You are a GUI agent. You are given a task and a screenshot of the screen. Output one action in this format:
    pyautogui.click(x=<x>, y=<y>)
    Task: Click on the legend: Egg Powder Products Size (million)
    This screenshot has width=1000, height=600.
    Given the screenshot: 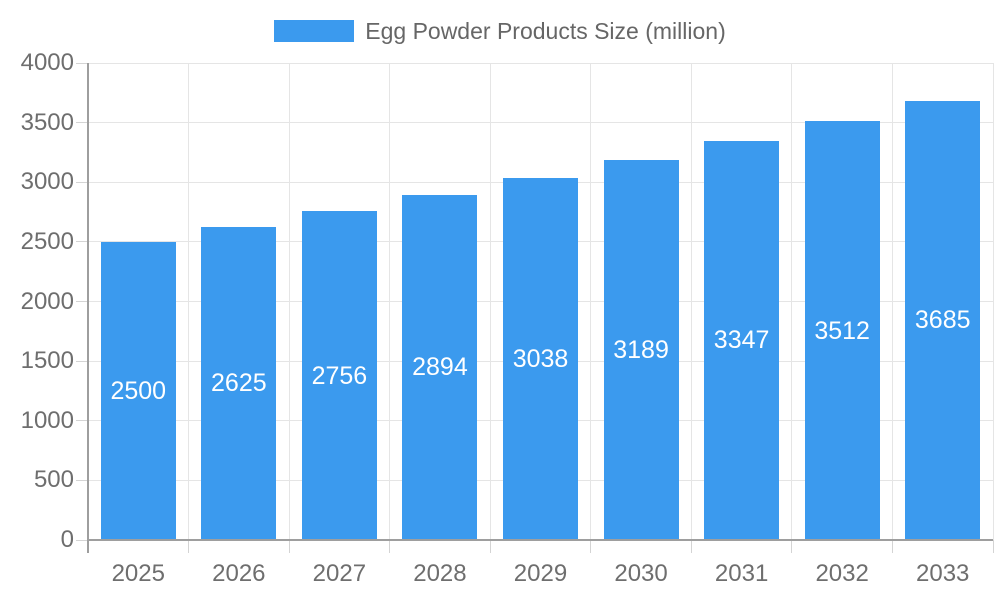 What is the action you would take?
    pyautogui.click(x=500, y=31)
    